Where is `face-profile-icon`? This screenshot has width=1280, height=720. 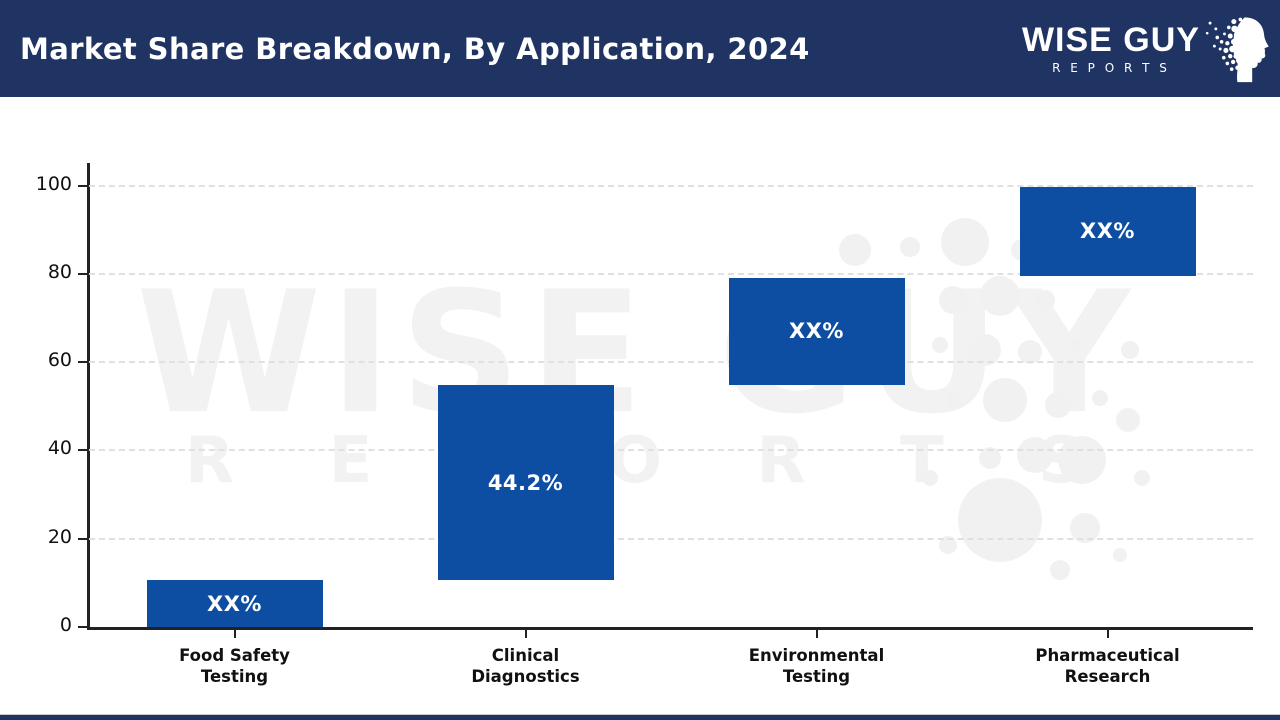
face-profile-icon is located at coordinates (1237, 49).